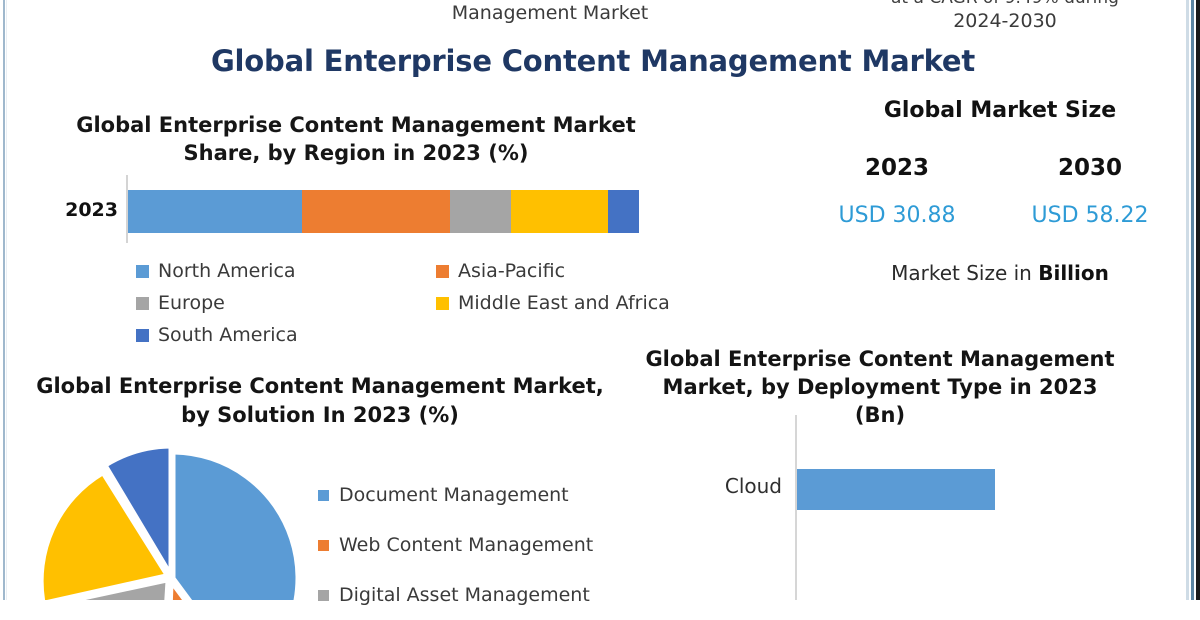  Describe the element at coordinates (286, 303) in the screenshot. I see `legend-item-europe: Europe` at that location.